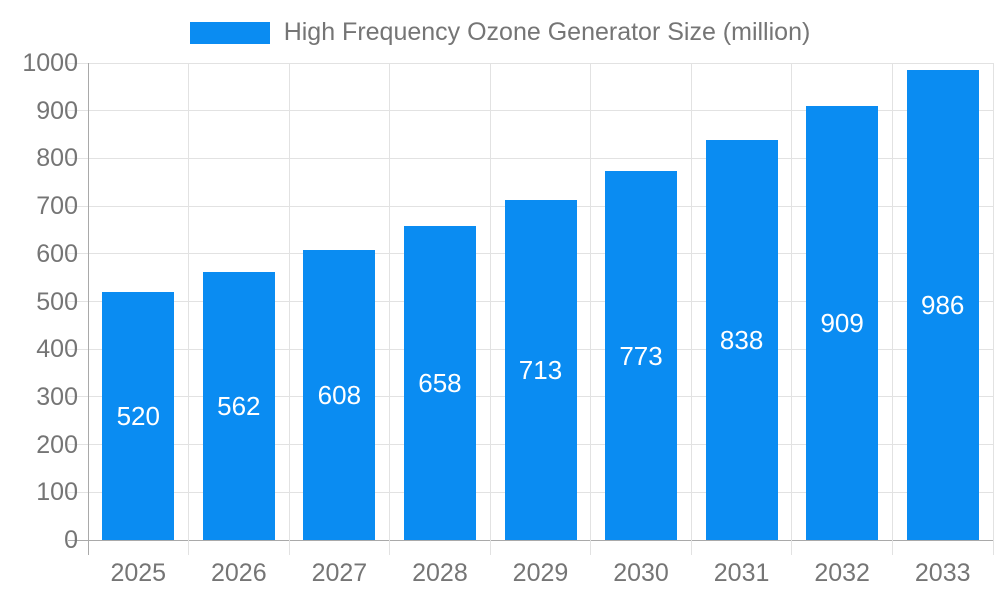  Describe the element at coordinates (440, 573) in the screenshot. I see `x-tick-label: 2028` at that location.